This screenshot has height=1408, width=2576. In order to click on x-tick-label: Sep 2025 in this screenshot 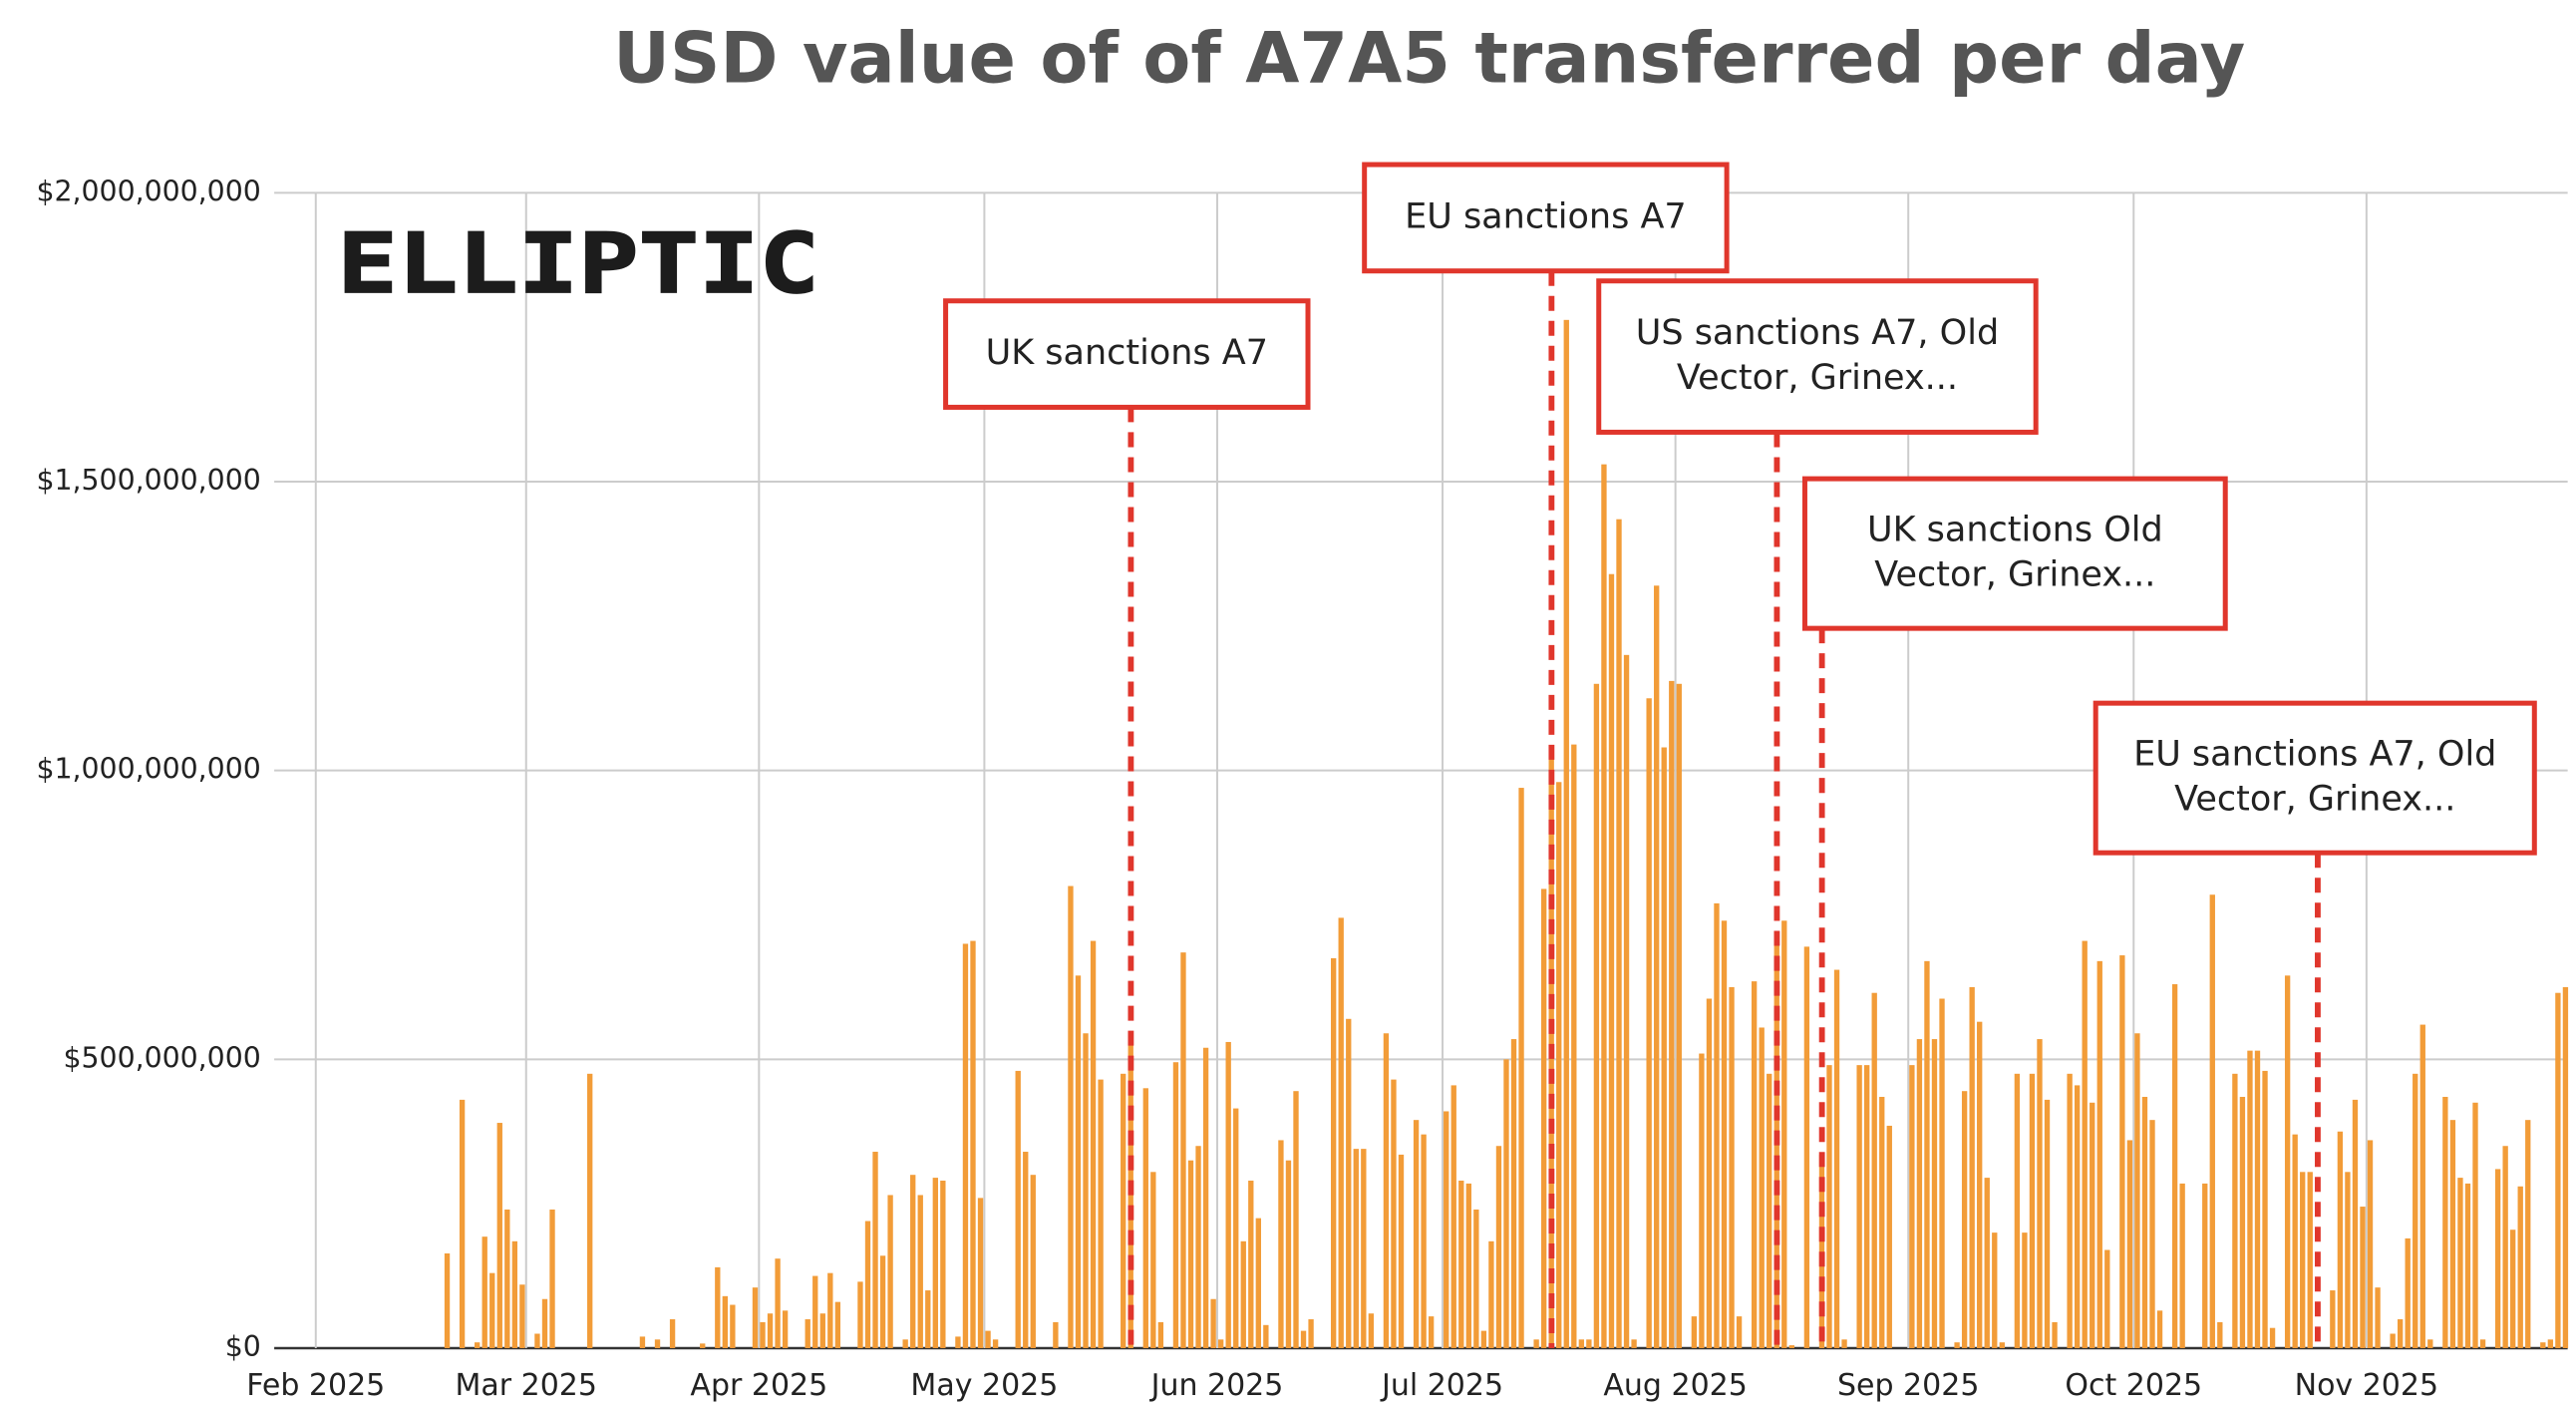, I will do `click(1908, 1386)`.